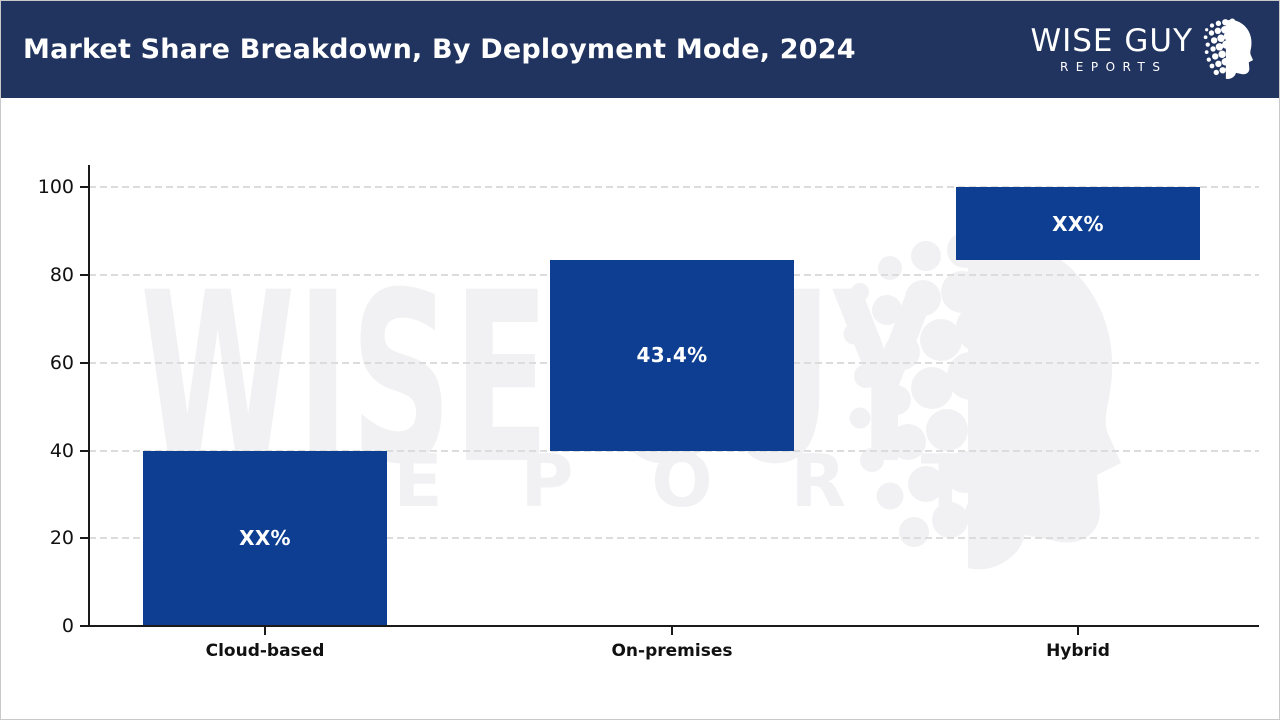 The width and height of the screenshot is (1280, 720). What do you see at coordinates (61, 275) in the screenshot?
I see `y-axis-tick-label: 80` at bounding box center [61, 275].